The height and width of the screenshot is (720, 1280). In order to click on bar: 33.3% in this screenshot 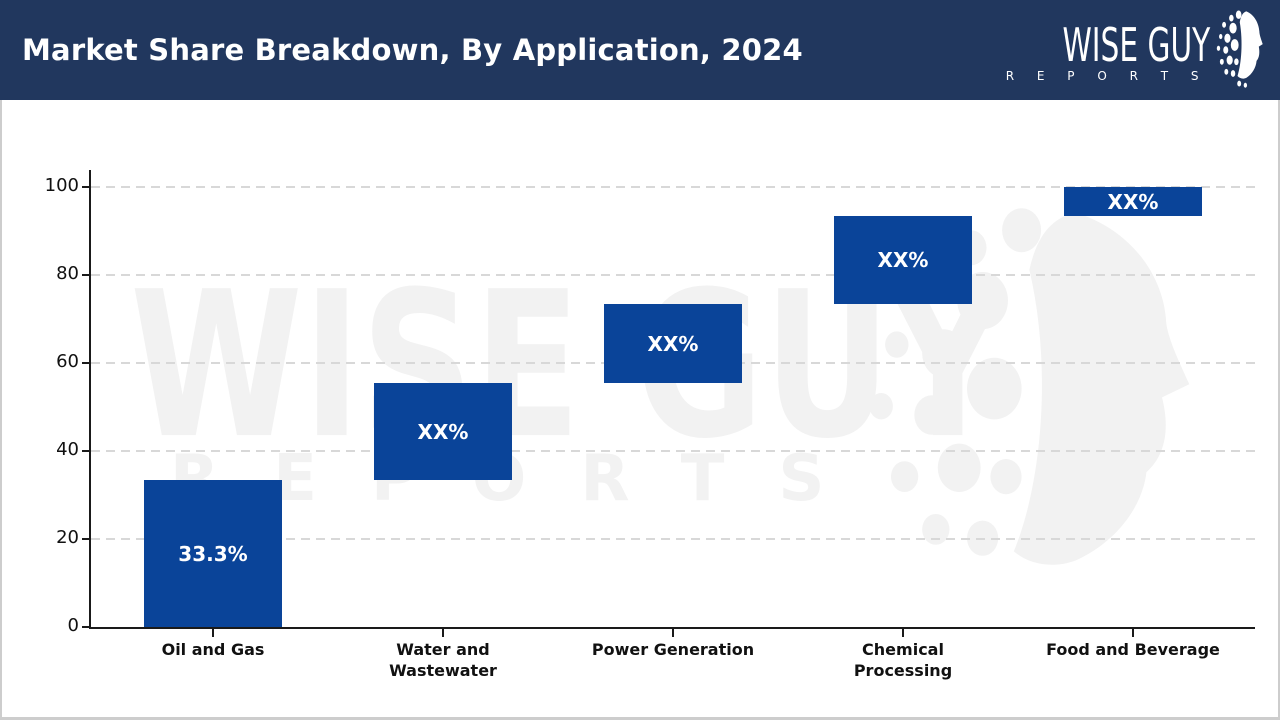, I will do `click(213, 553)`.